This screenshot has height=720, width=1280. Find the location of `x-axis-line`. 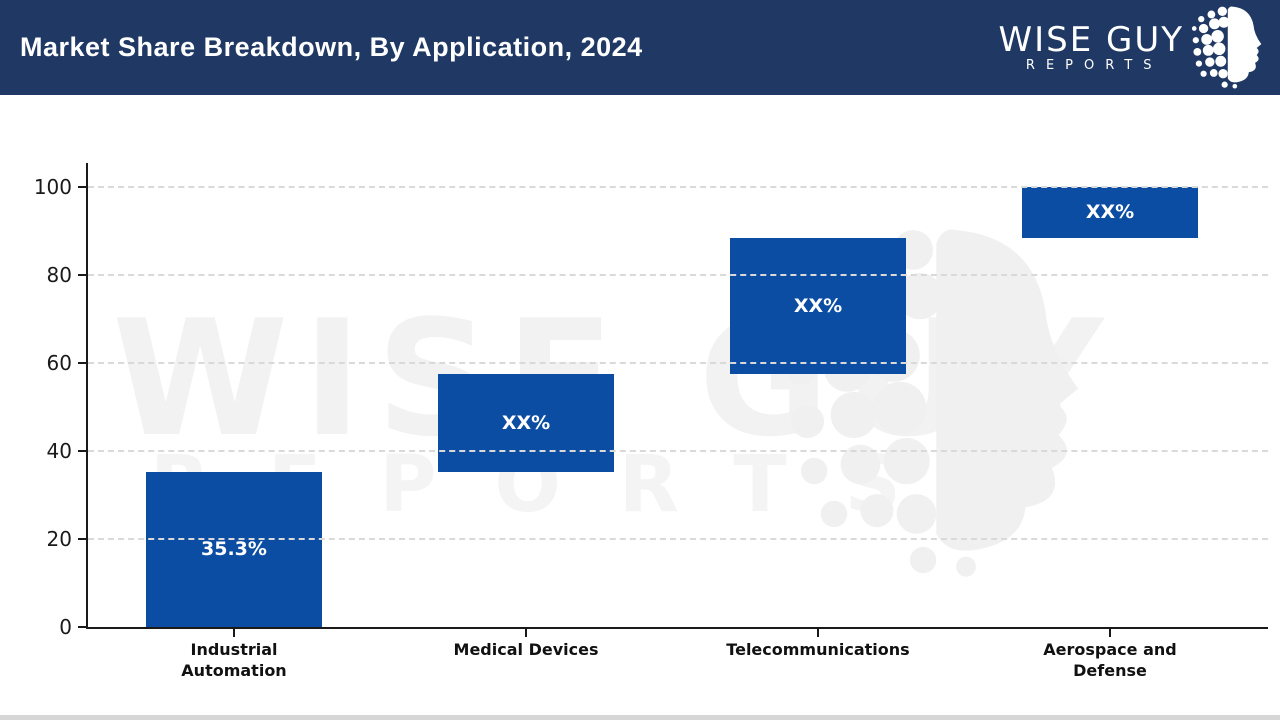

x-axis-line is located at coordinates (677, 628).